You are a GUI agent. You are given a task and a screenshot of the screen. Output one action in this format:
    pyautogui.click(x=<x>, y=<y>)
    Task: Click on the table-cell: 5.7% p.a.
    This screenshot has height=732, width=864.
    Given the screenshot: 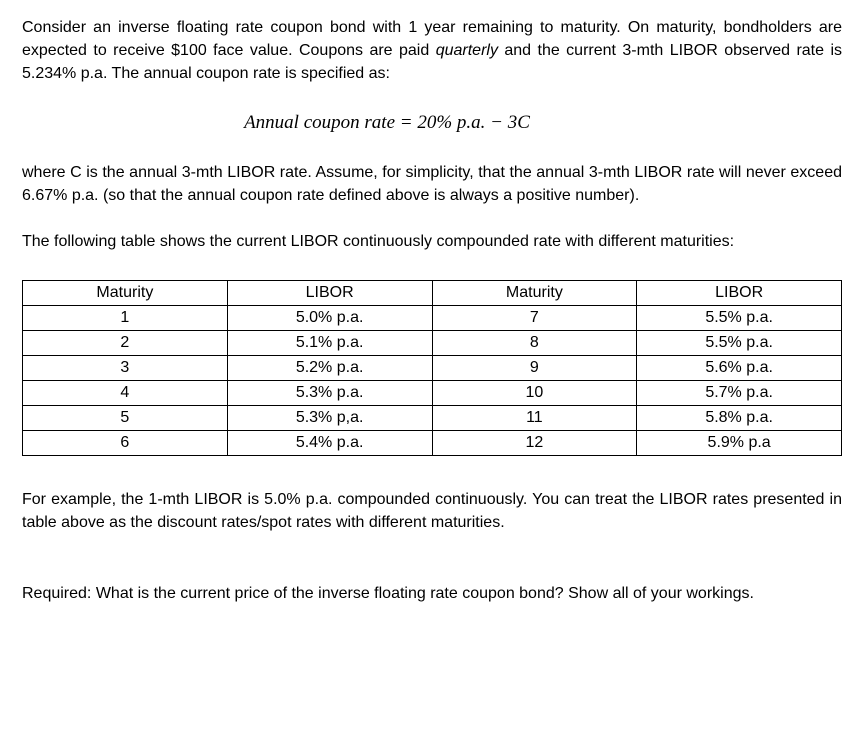 What is the action you would take?
    pyautogui.click(x=739, y=393)
    